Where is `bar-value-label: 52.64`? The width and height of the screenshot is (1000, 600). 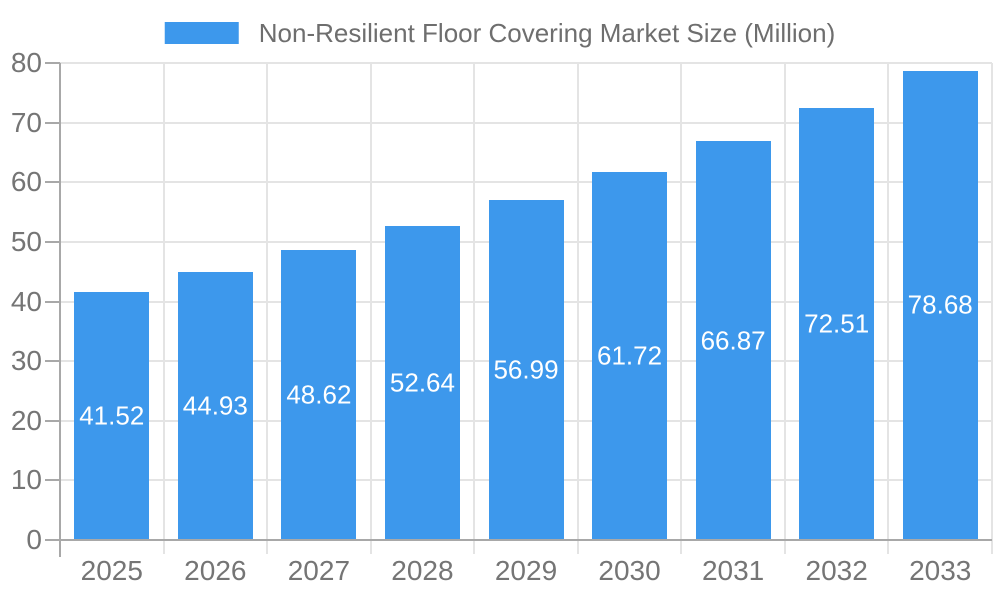
bar-value-label: 52.64 is located at coordinates (422, 382).